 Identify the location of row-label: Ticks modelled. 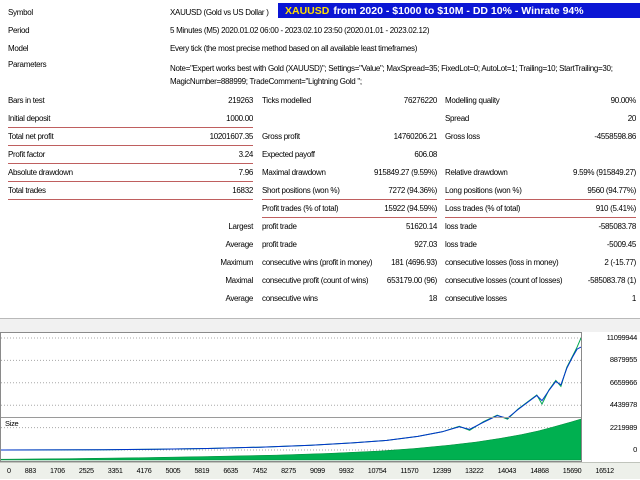
(286, 100).